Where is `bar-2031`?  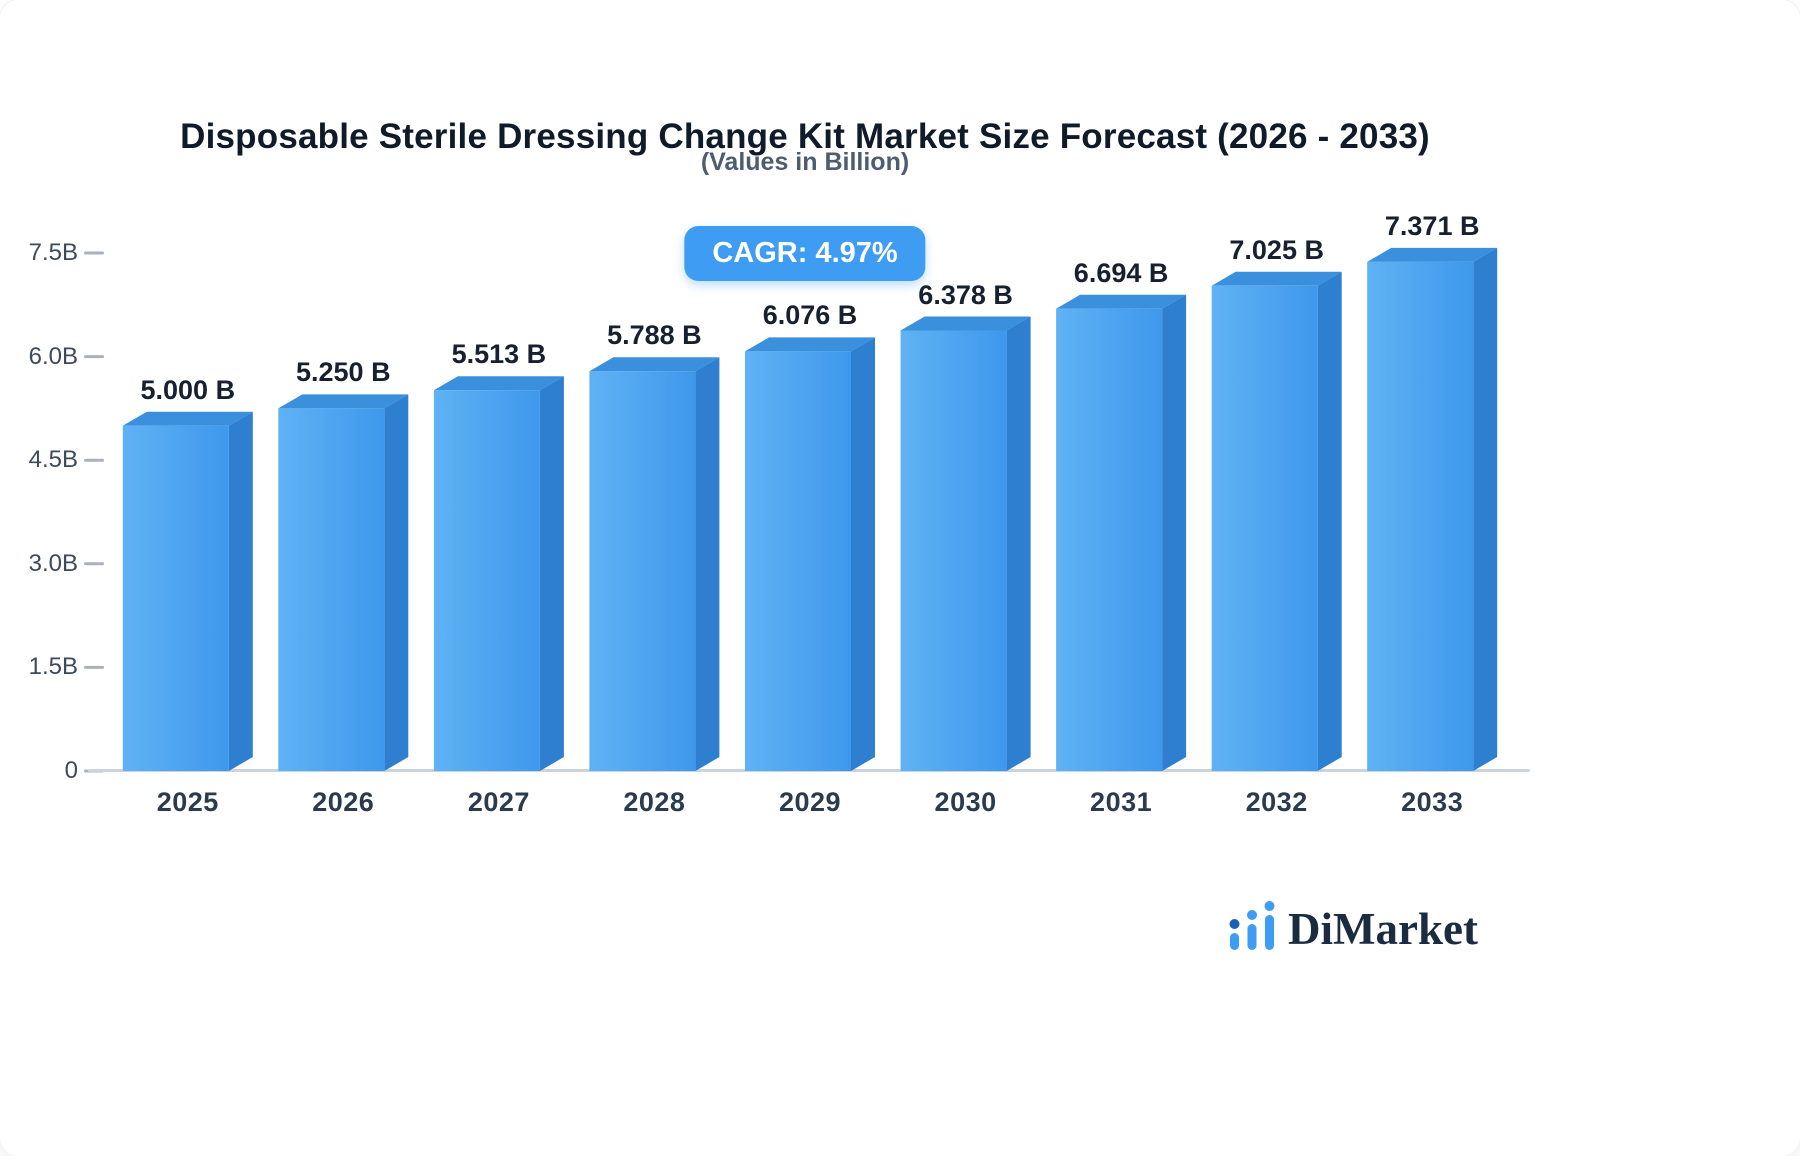
bar-2031 is located at coordinates (1121, 532).